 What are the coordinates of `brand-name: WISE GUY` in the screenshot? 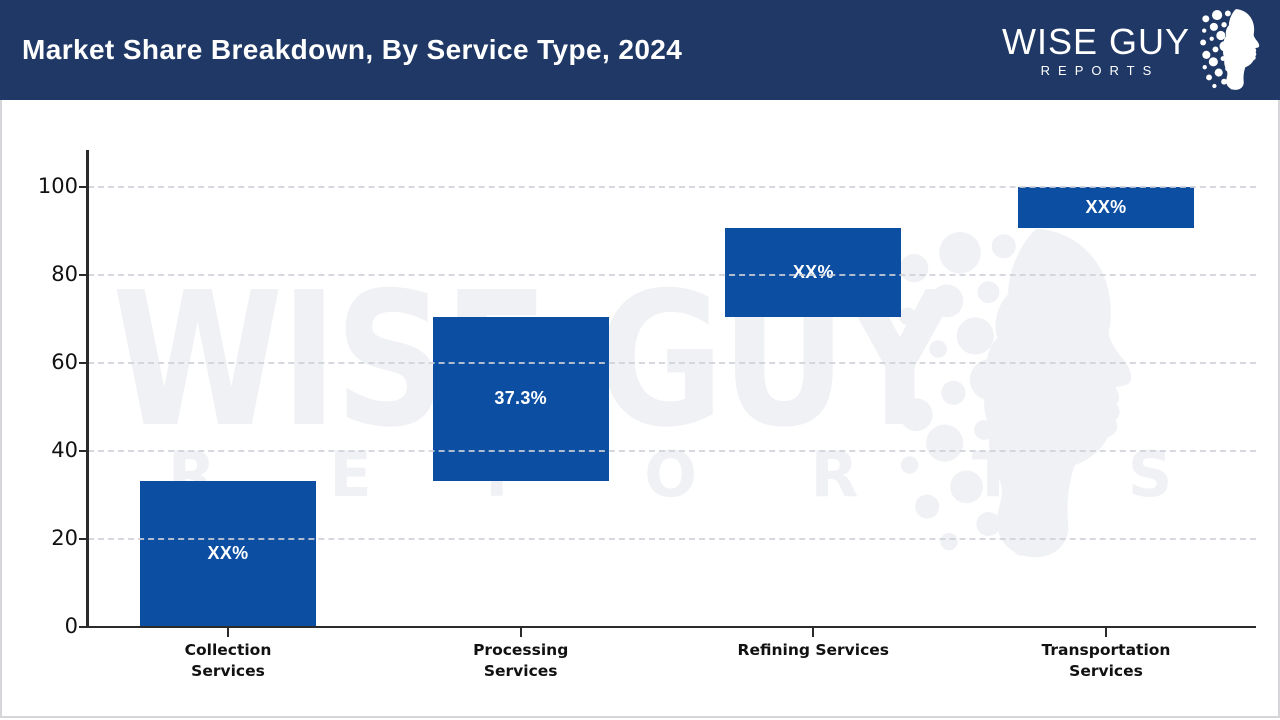 It's located at (1095, 41).